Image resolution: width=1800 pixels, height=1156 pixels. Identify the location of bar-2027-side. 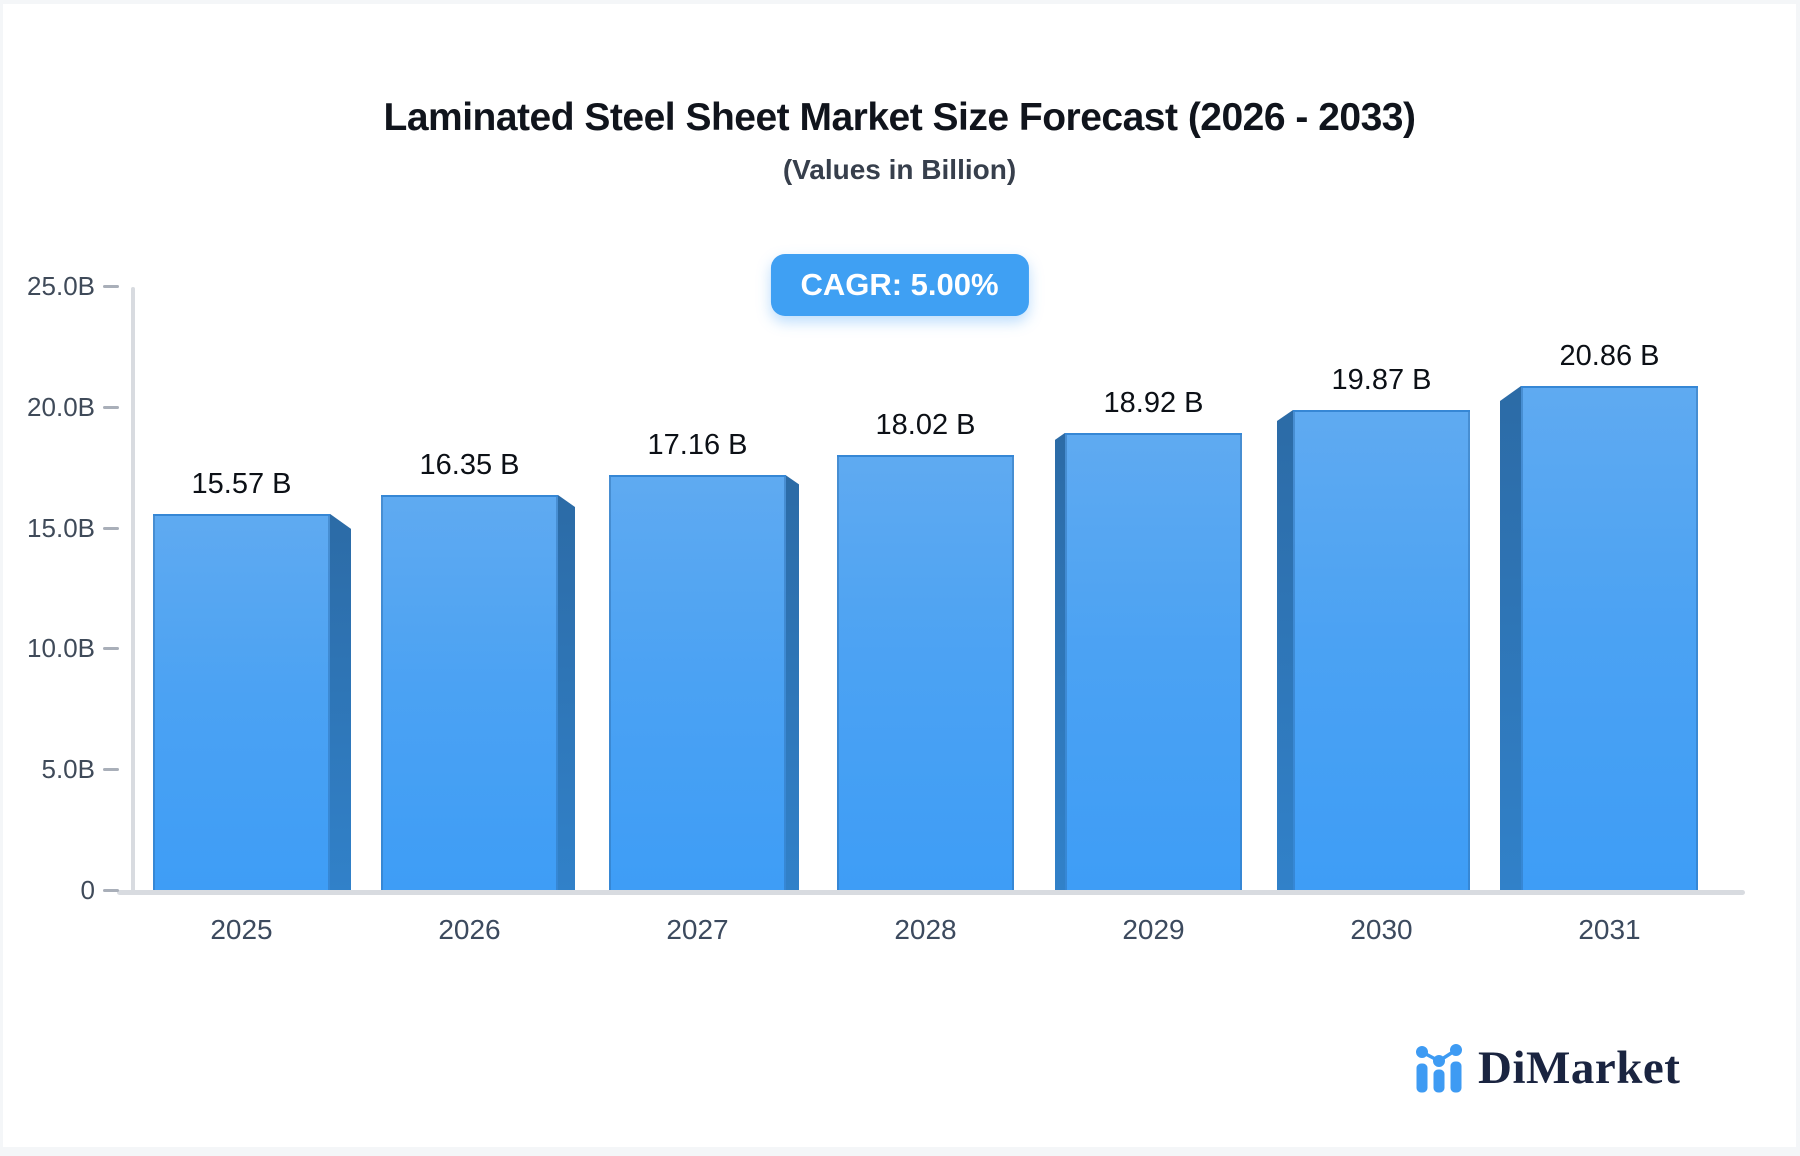
(792, 682).